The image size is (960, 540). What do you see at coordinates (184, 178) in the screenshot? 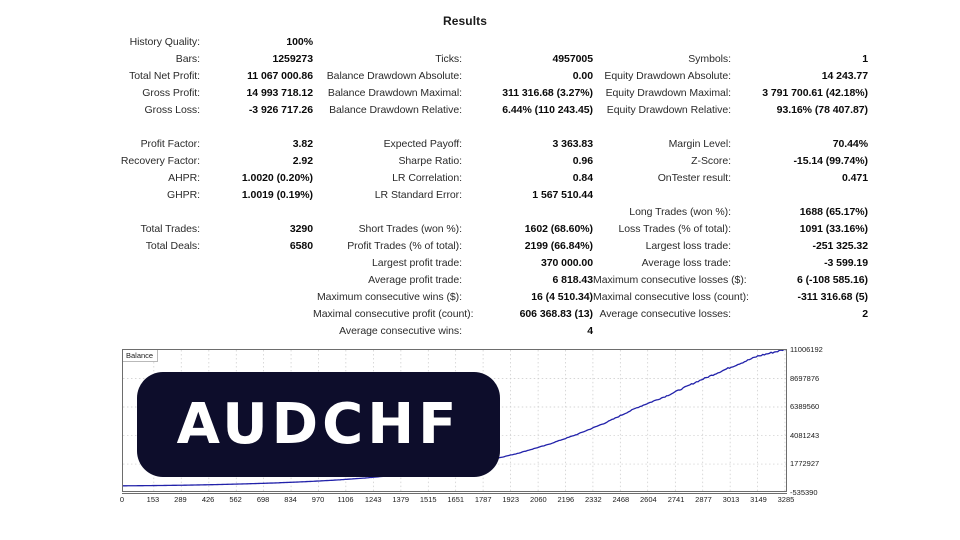
I see `stat-label: AHPR:` at bounding box center [184, 178].